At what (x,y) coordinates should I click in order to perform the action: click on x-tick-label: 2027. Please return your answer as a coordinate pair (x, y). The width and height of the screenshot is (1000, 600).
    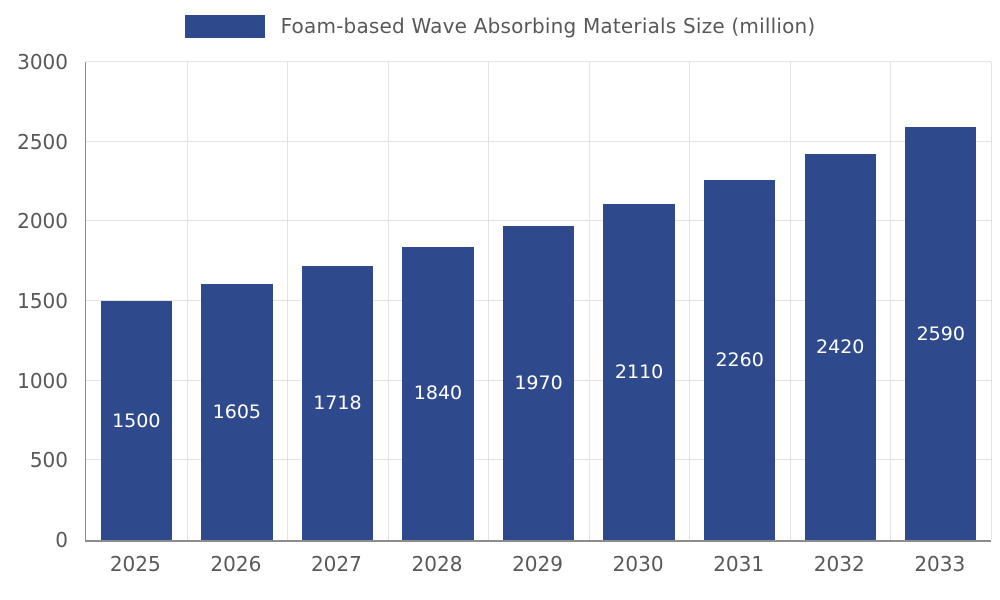
    Looking at the image, I should click on (336, 564).